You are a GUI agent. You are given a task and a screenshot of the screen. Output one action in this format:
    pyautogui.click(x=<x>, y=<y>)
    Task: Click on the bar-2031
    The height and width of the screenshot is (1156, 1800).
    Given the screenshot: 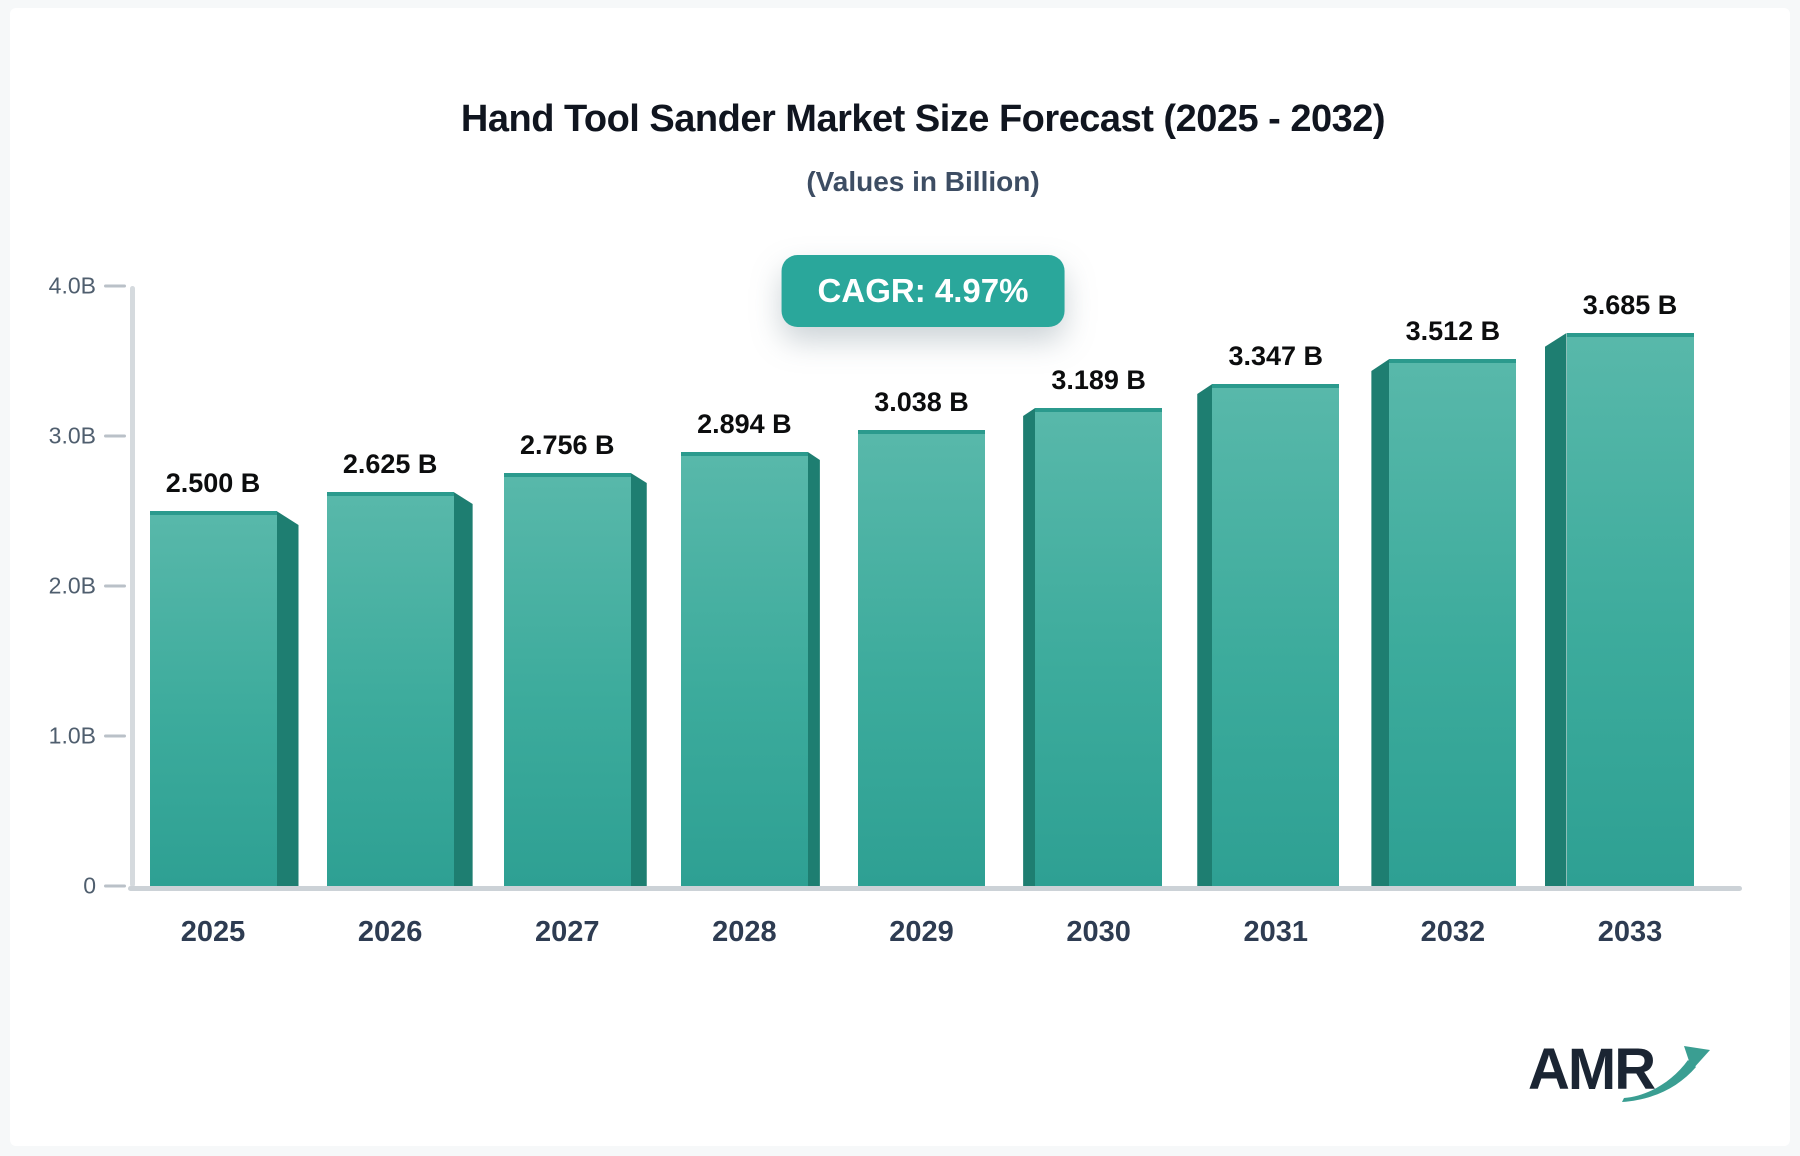 What is the action you would take?
    pyautogui.click(x=1276, y=635)
    